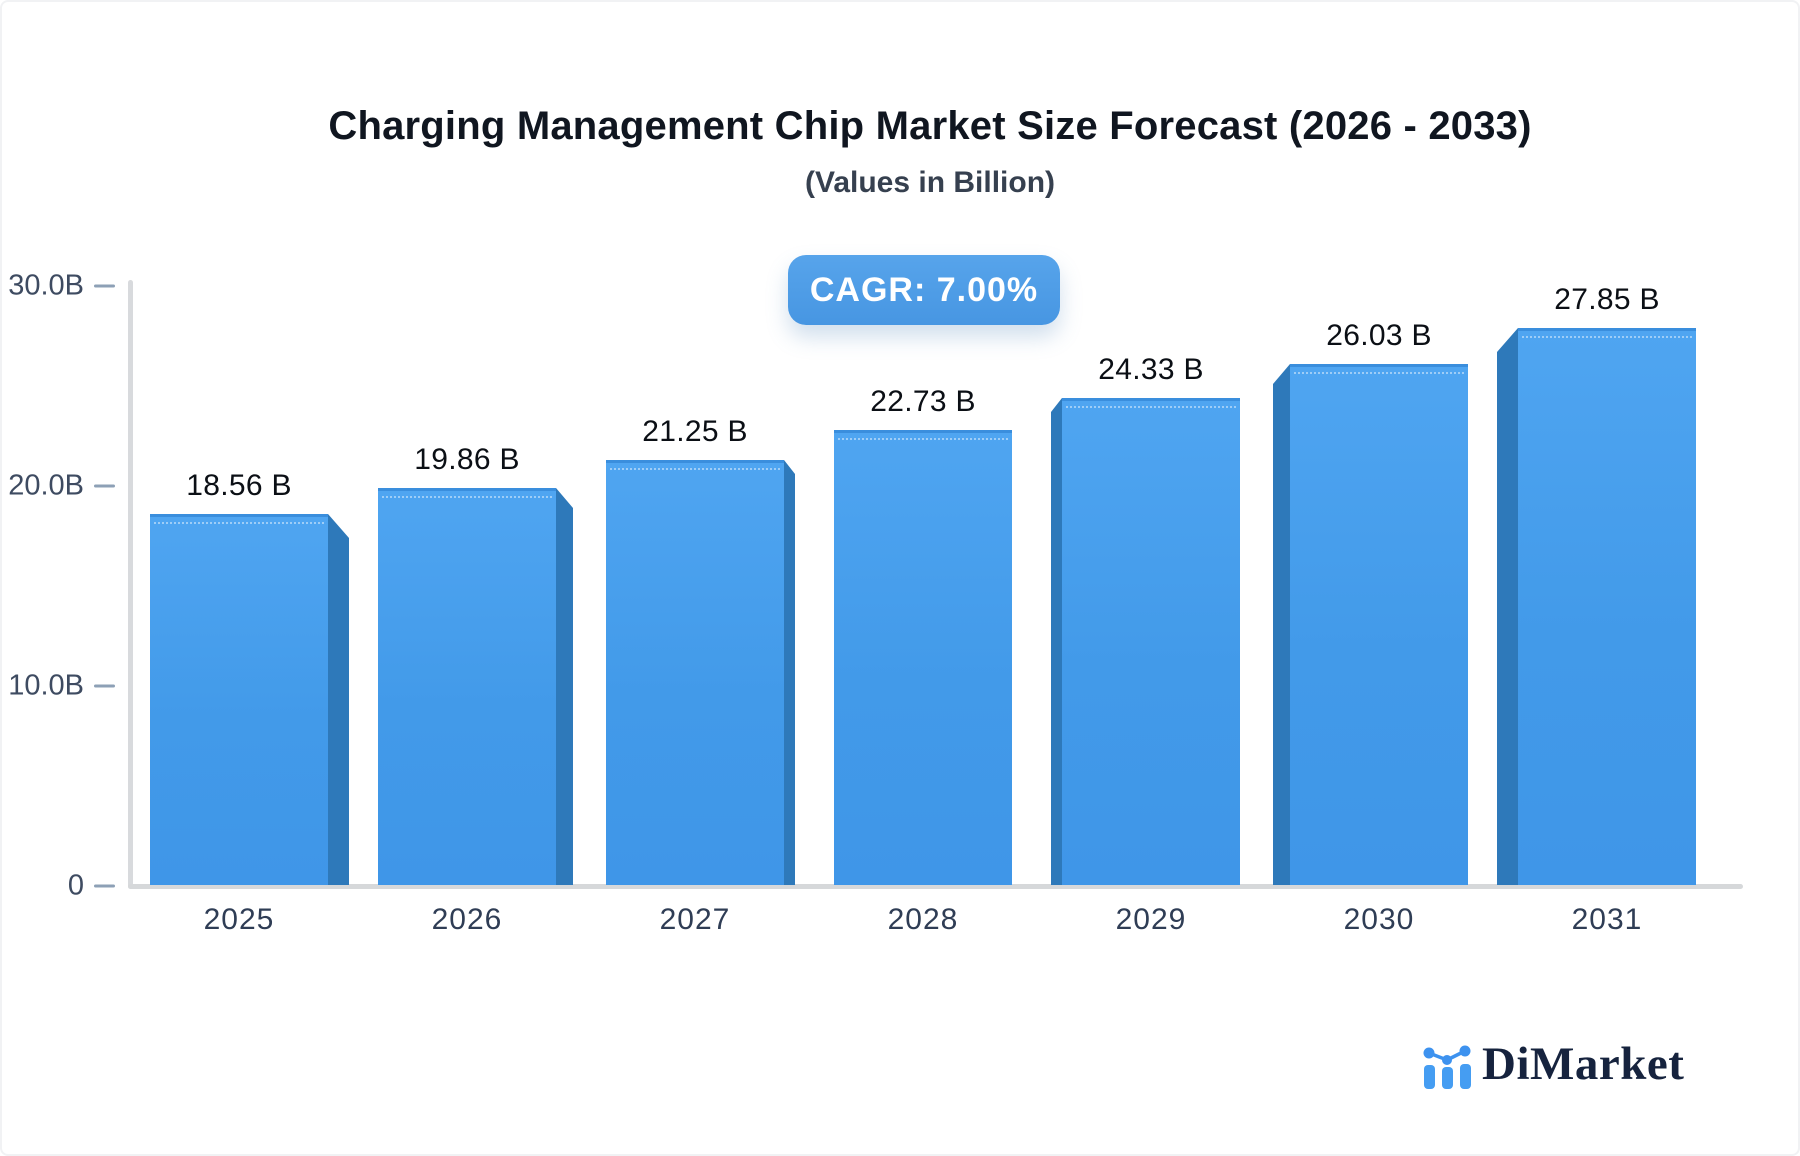  I want to click on bar-value-label: 22.73 B, so click(923, 401).